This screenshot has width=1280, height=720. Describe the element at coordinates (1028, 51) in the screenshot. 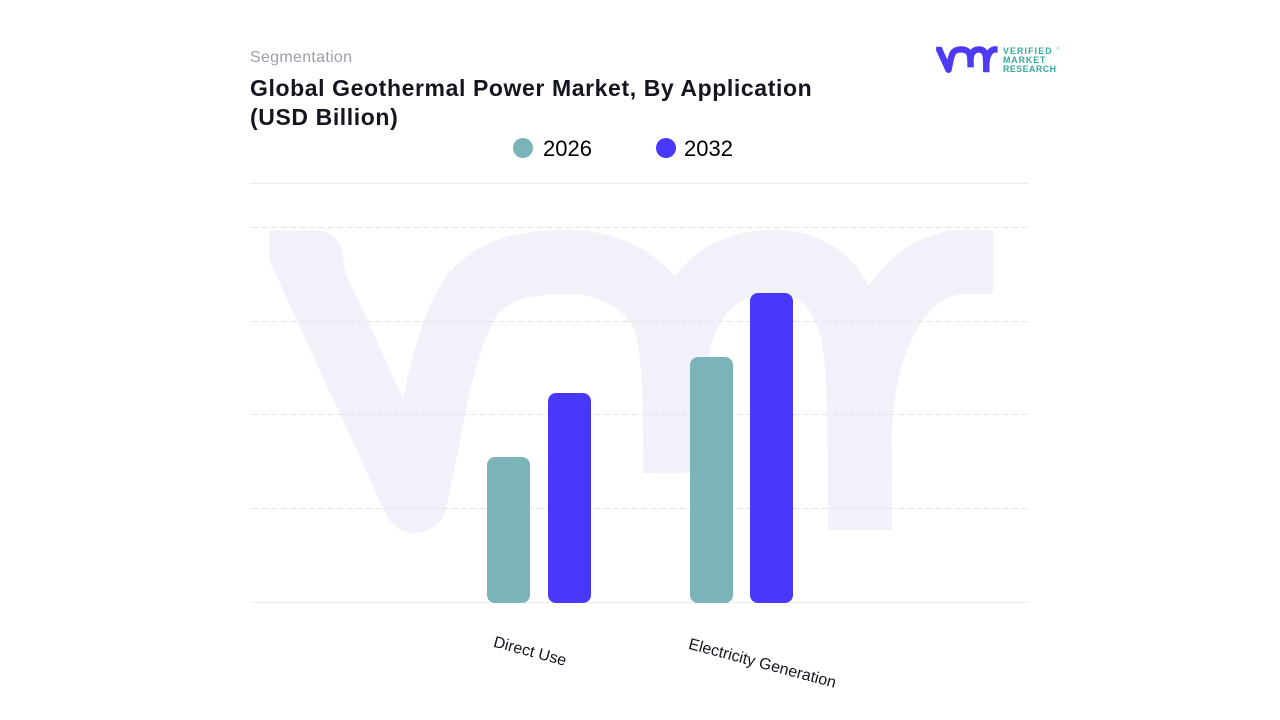

I see `svg-text: VERIFIED` at that location.